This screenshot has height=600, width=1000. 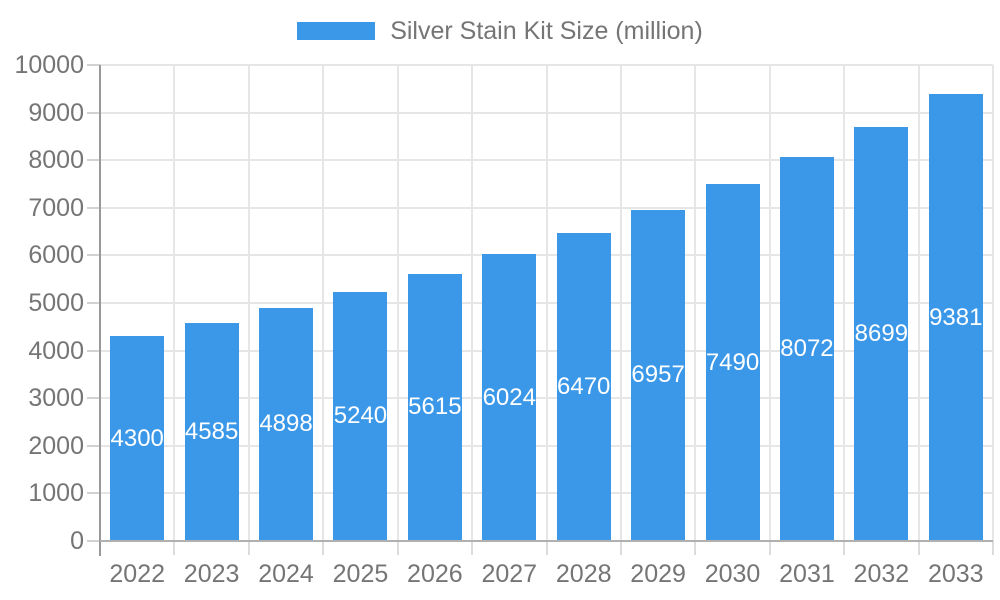 What do you see at coordinates (56, 398) in the screenshot?
I see `y-axis-tick-label: 3000` at bounding box center [56, 398].